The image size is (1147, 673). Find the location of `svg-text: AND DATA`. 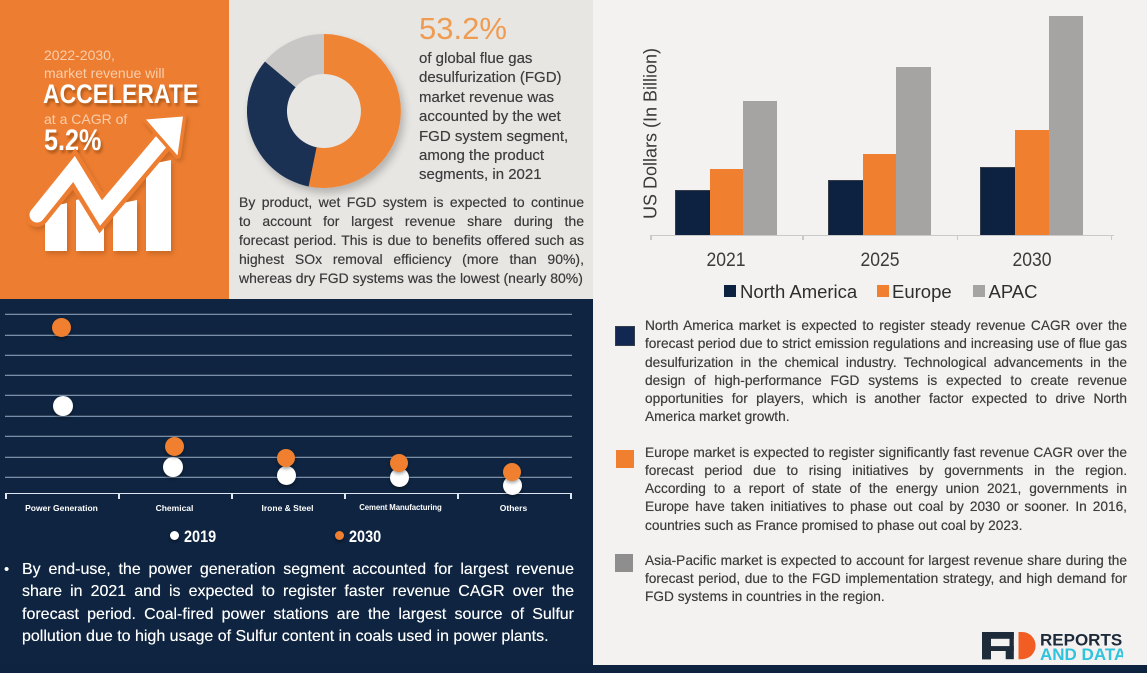

svg-text: AND DATA is located at coordinates (1081, 653).